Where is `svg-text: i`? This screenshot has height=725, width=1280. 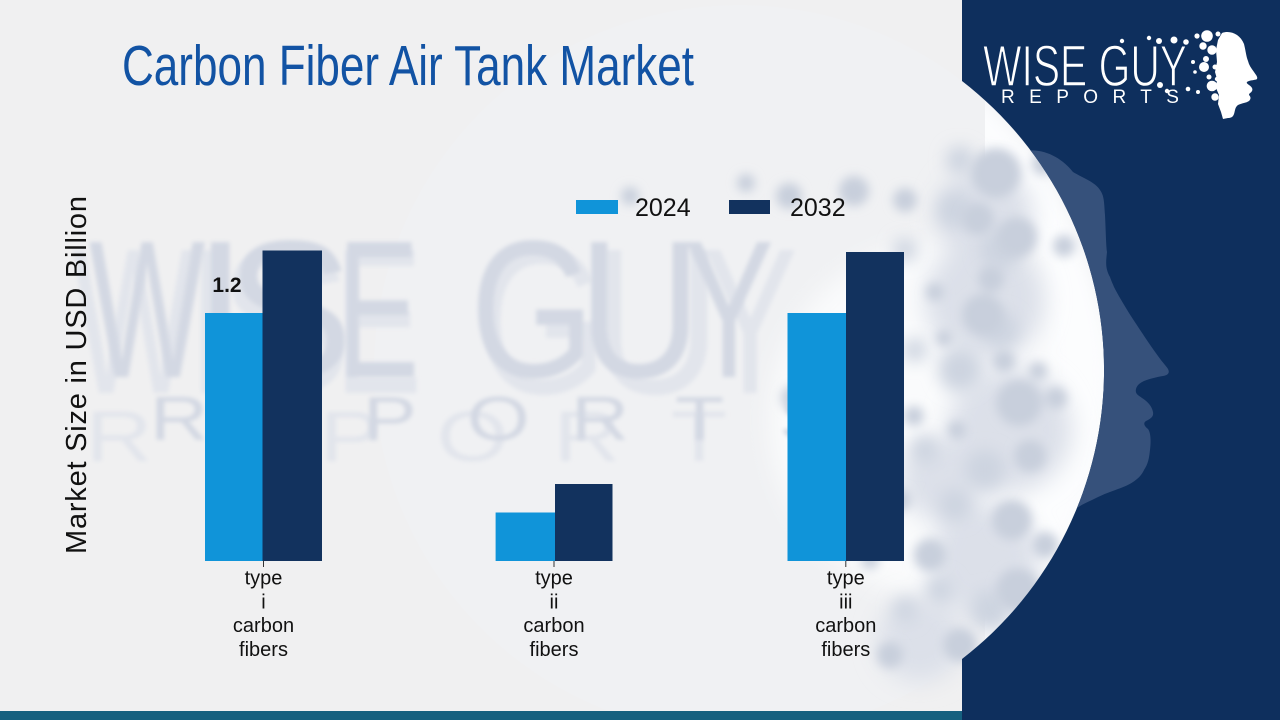
svg-text: i is located at coordinates (263, 603).